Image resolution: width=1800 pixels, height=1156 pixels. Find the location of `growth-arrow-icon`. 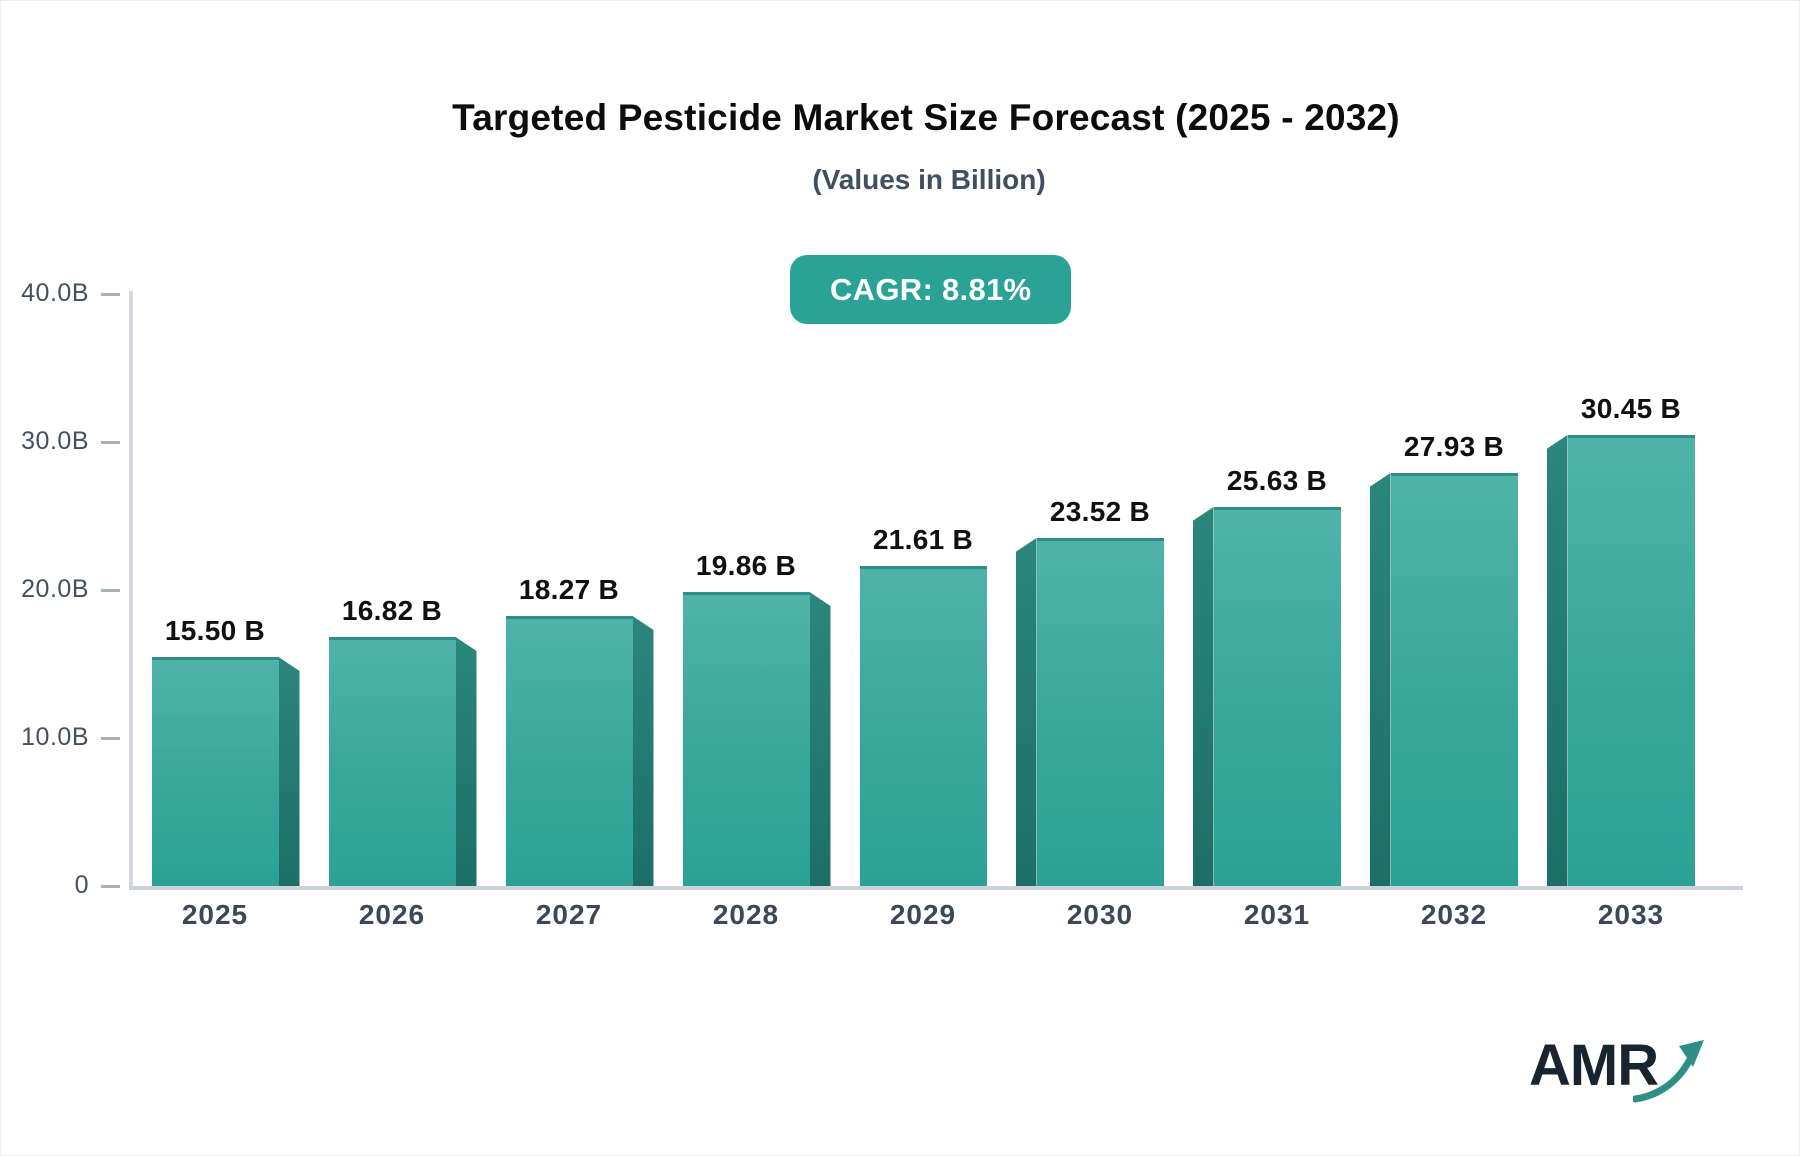

growth-arrow-icon is located at coordinates (1668, 1071).